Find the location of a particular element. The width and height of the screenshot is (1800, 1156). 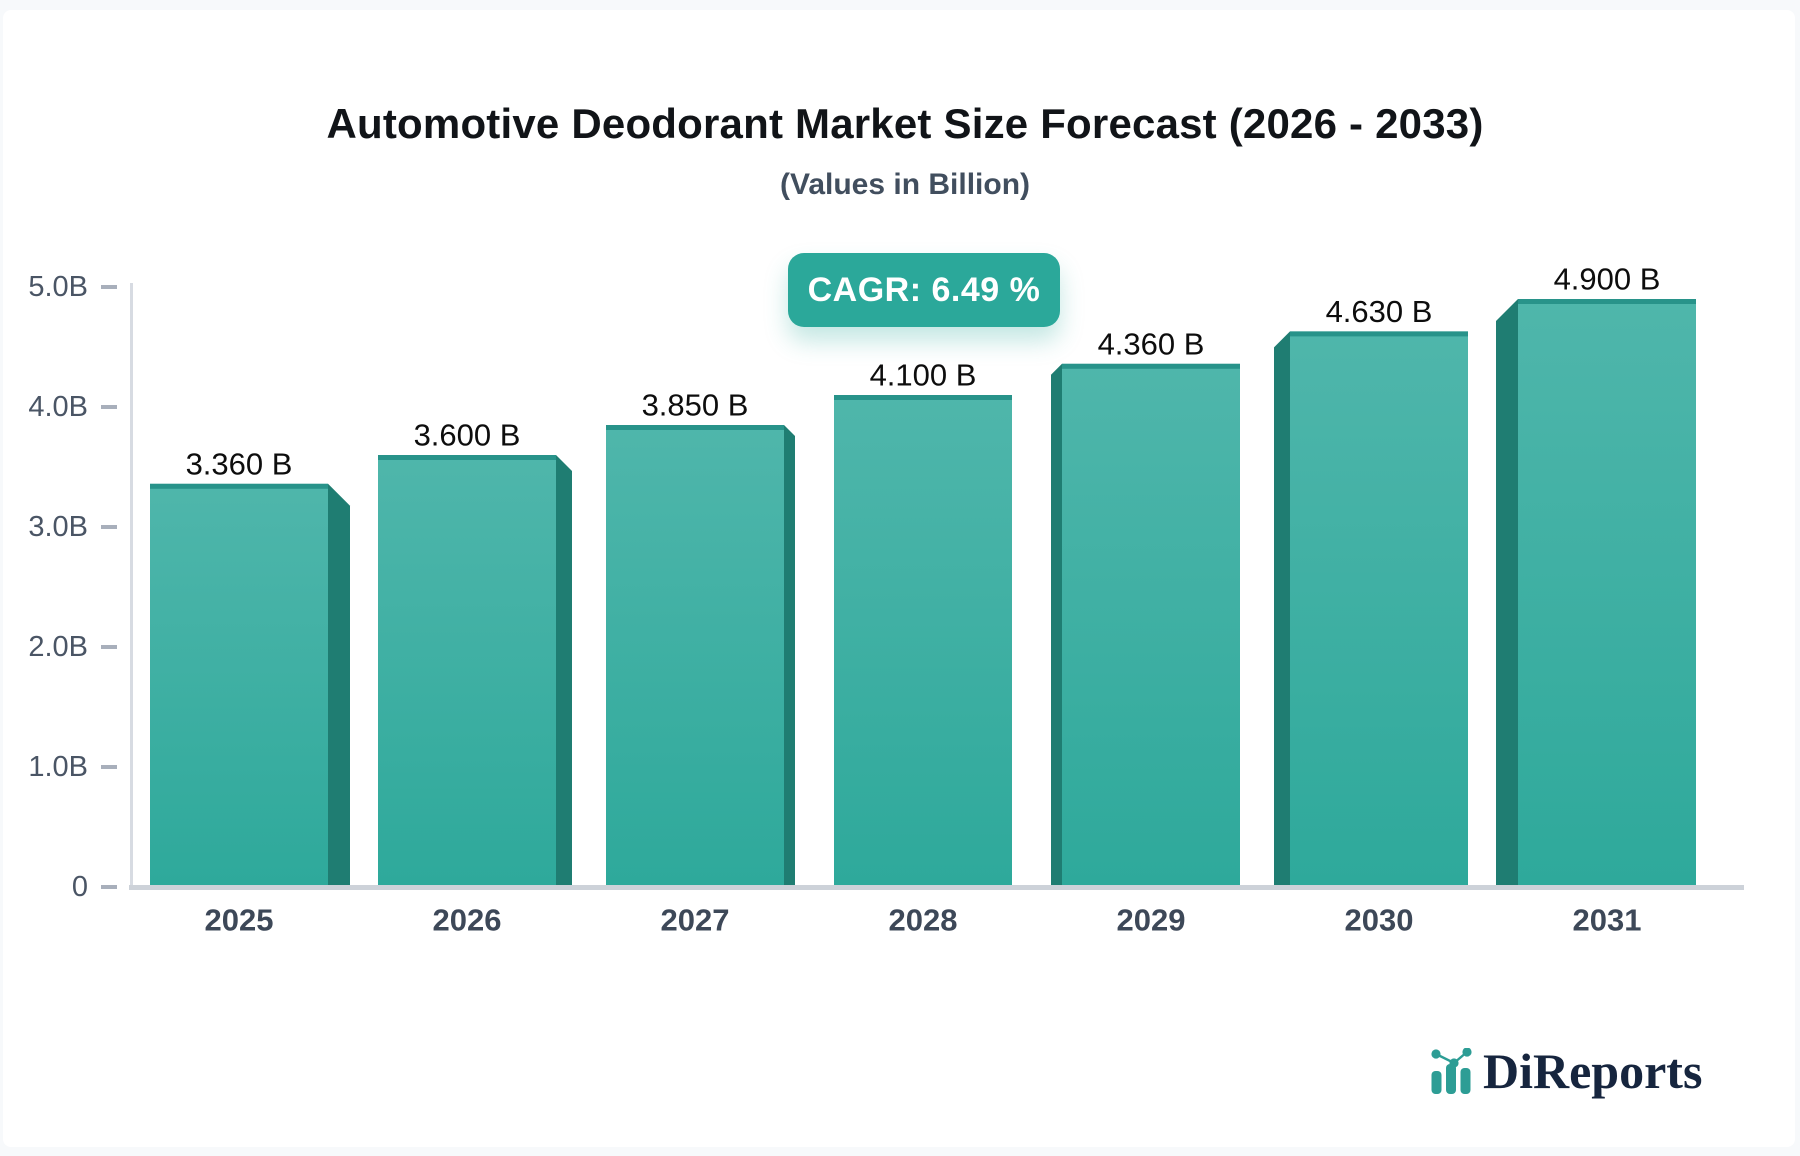

cagr-badge: CAGR: 6.49 % is located at coordinates (924, 290).